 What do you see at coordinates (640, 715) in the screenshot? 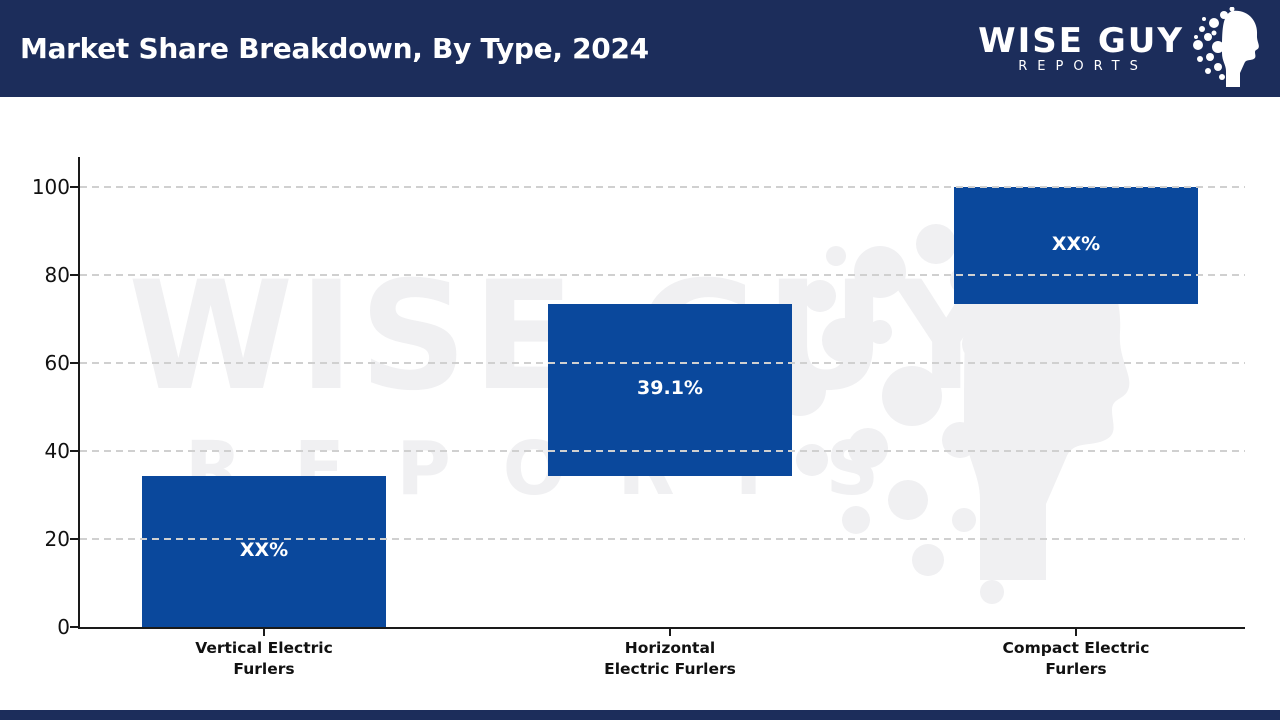
I see `footer-bar` at bounding box center [640, 715].